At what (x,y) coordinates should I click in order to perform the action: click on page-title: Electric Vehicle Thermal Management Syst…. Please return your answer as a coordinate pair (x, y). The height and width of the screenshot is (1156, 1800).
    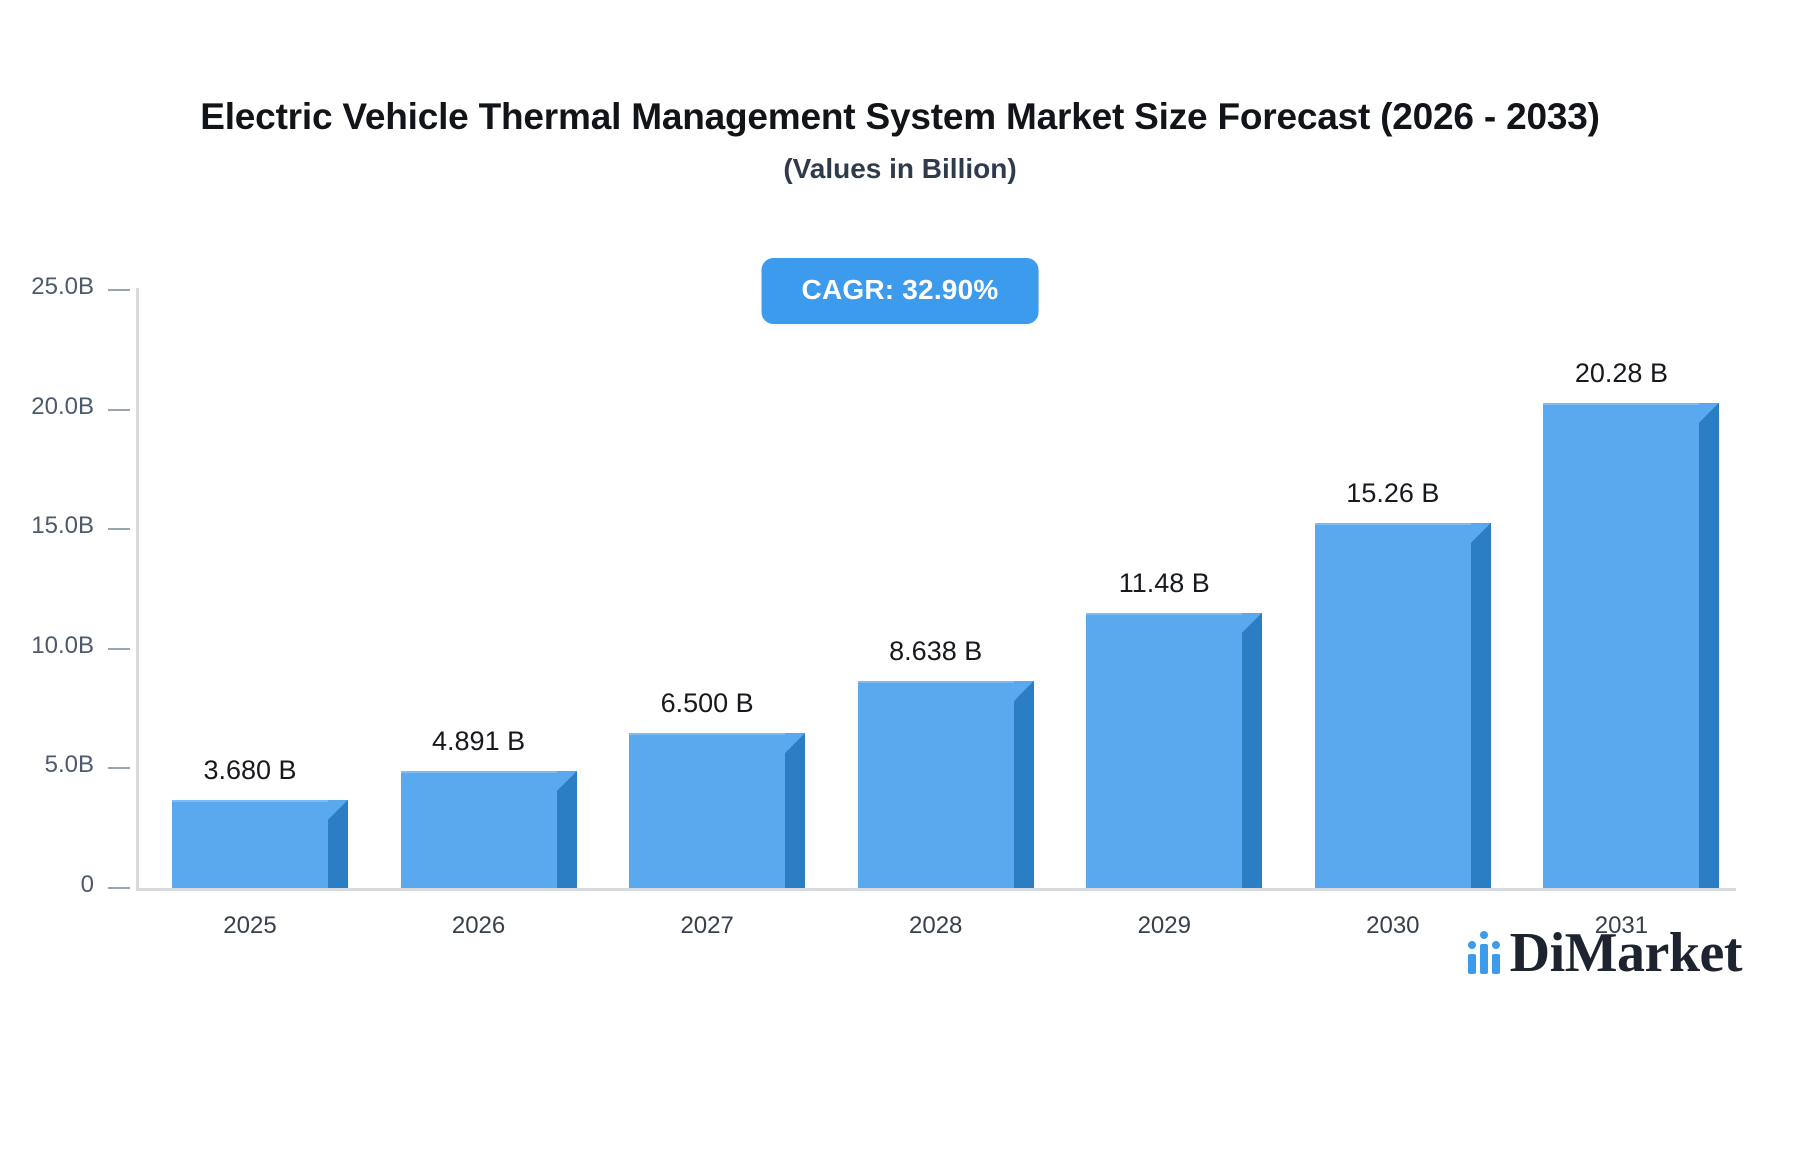
    Looking at the image, I should click on (900, 116).